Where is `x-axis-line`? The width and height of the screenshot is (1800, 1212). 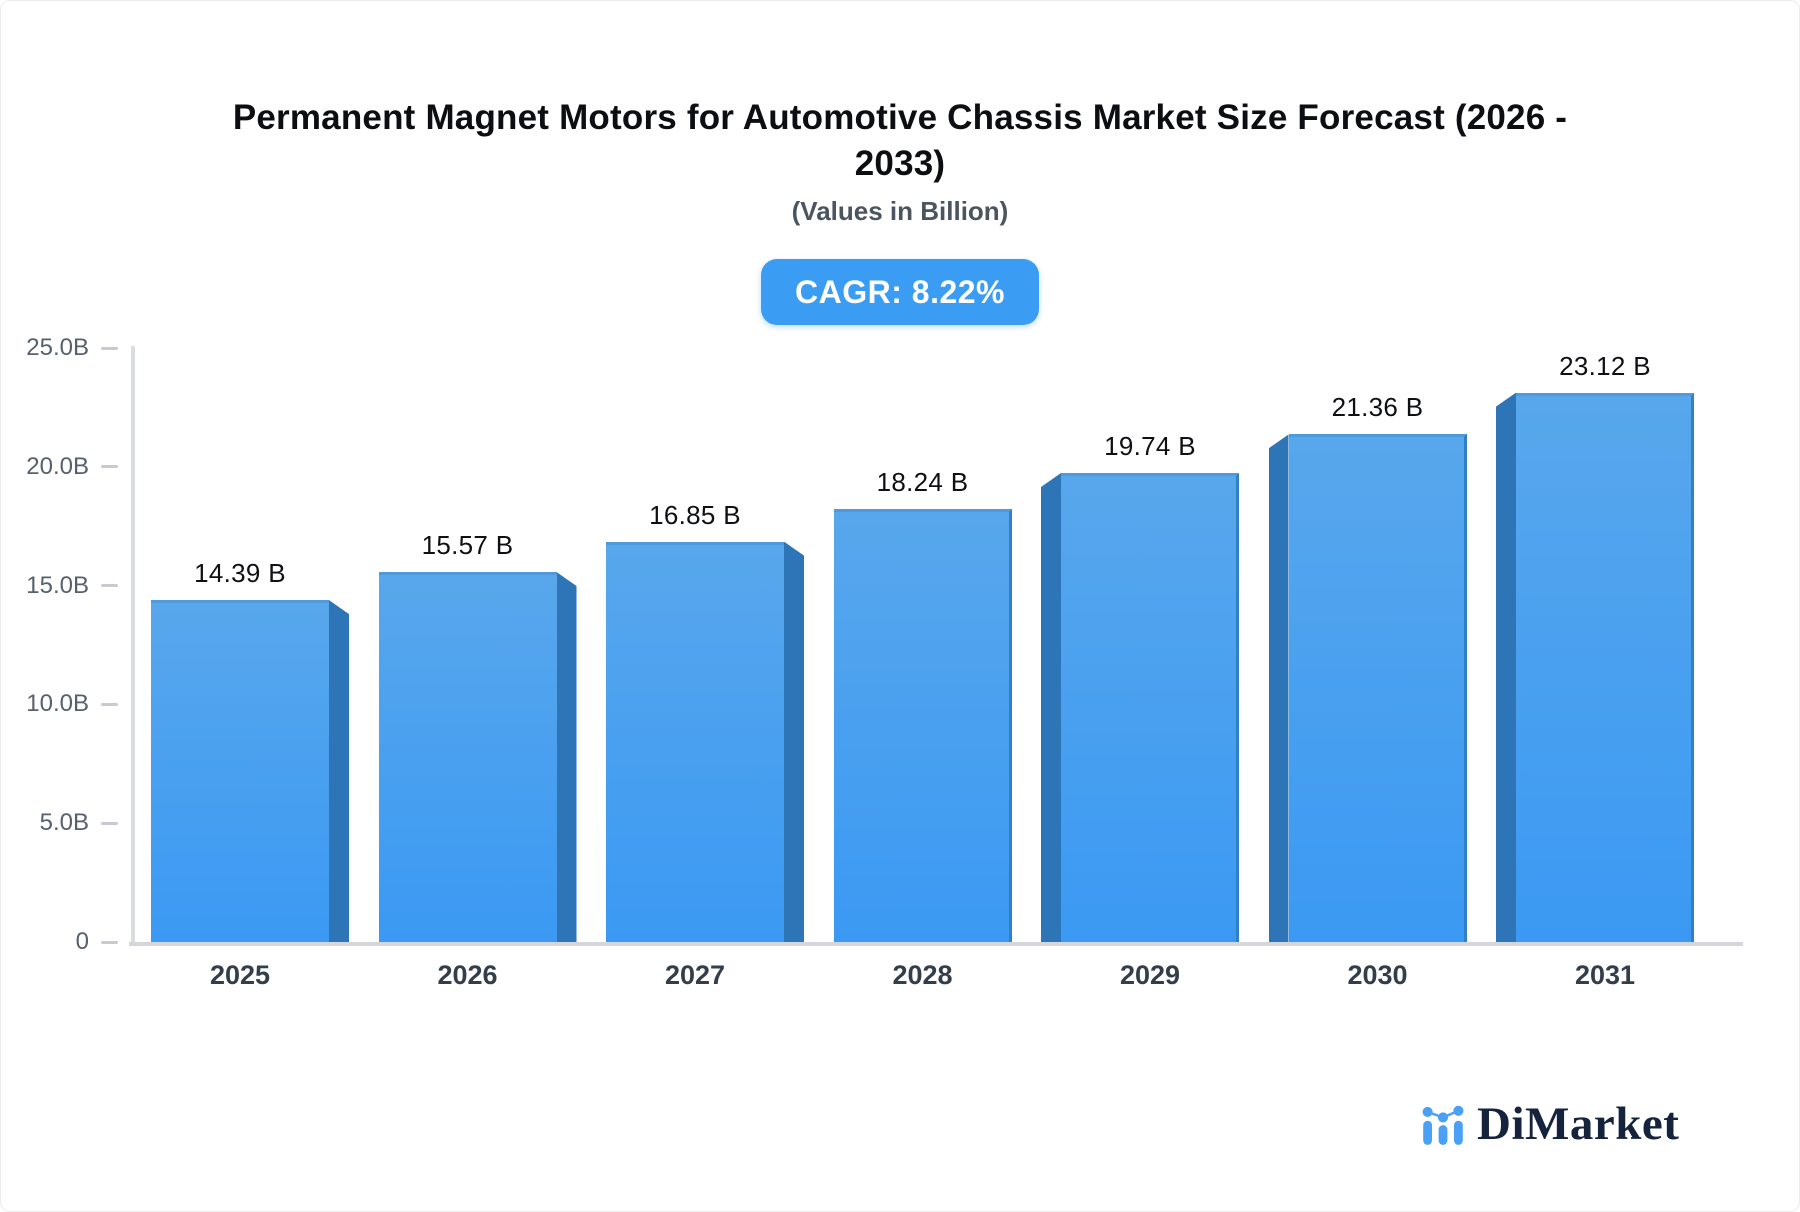
x-axis-line is located at coordinates (936, 944).